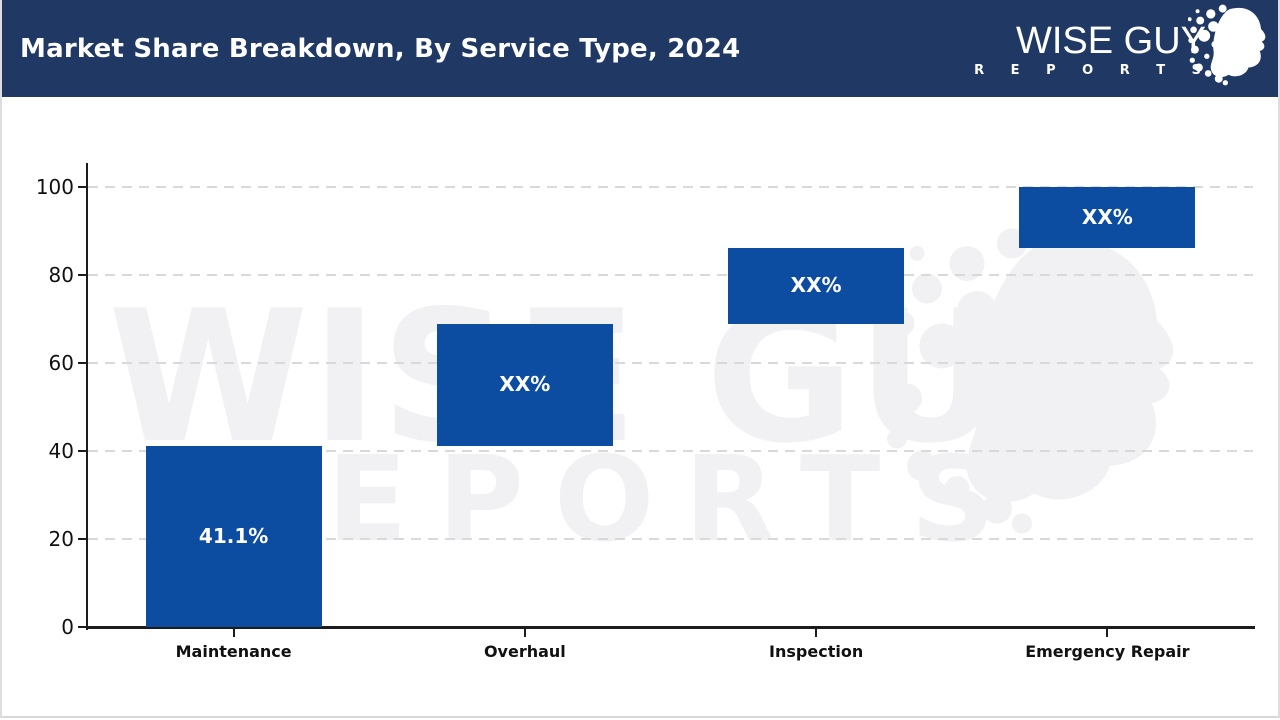 This screenshot has width=1280, height=720. I want to click on watermark-text-line2: REPORTS, so click(616, 499).